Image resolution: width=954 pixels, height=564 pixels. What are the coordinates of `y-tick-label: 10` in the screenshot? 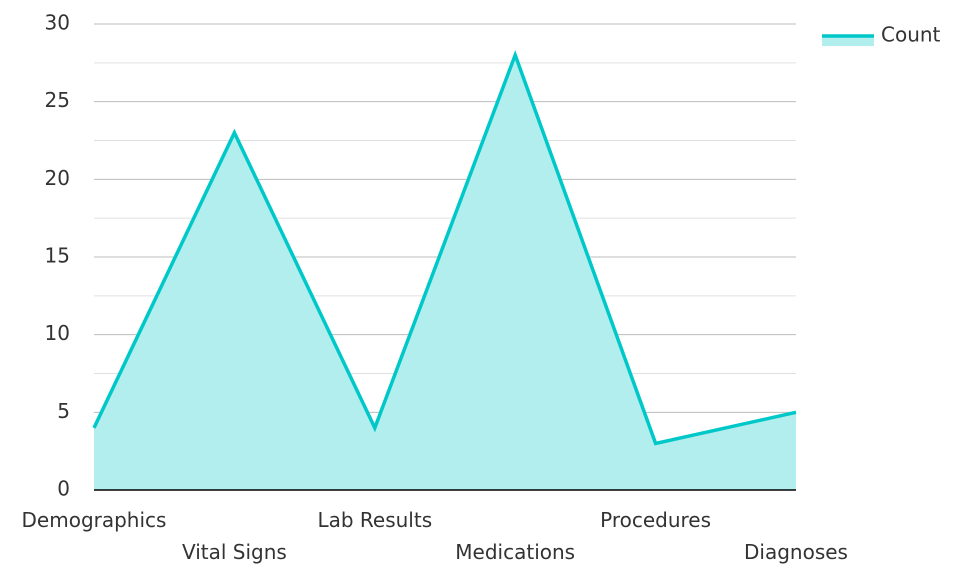 It's located at (57, 333).